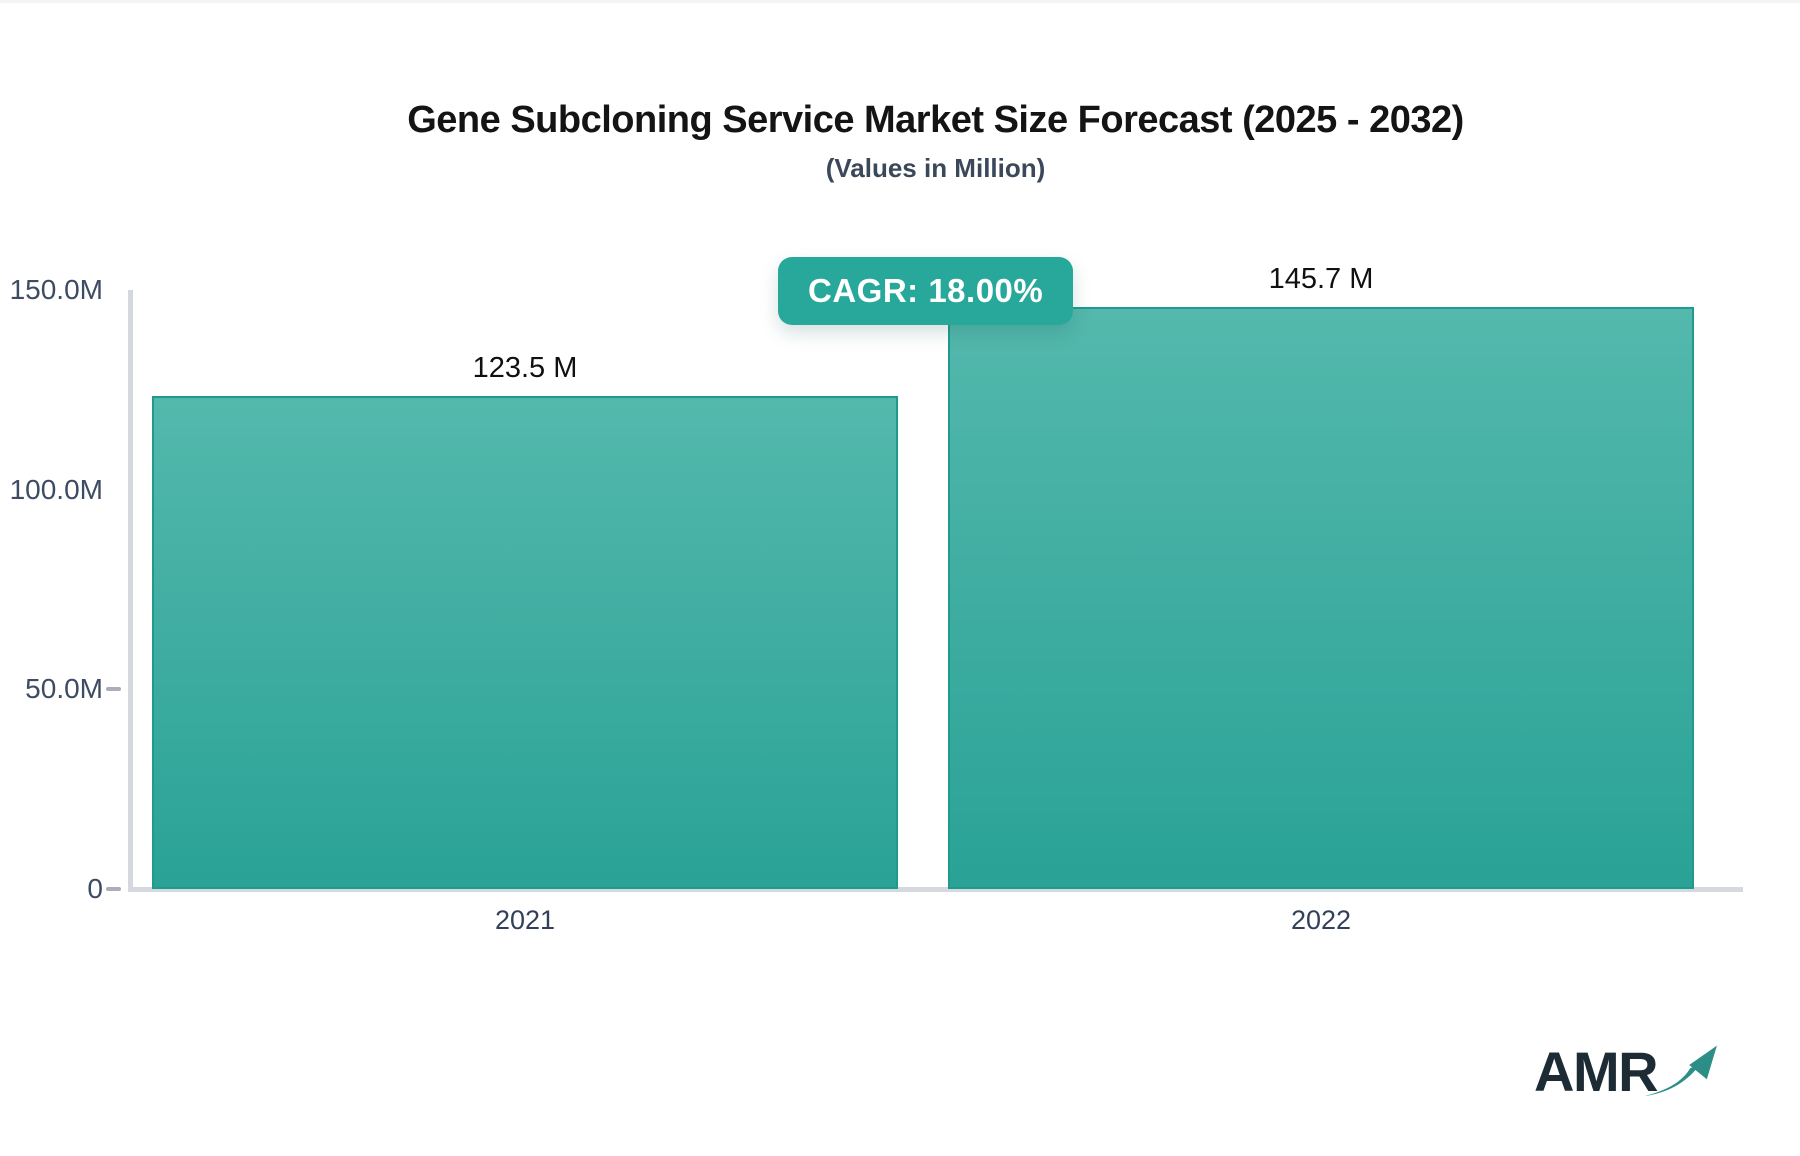 The height and width of the screenshot is (1156, 1800). Describe the element at coordinates (56, 489) in the screenshot. I see `y-tick-label: 100.0M` at that location.